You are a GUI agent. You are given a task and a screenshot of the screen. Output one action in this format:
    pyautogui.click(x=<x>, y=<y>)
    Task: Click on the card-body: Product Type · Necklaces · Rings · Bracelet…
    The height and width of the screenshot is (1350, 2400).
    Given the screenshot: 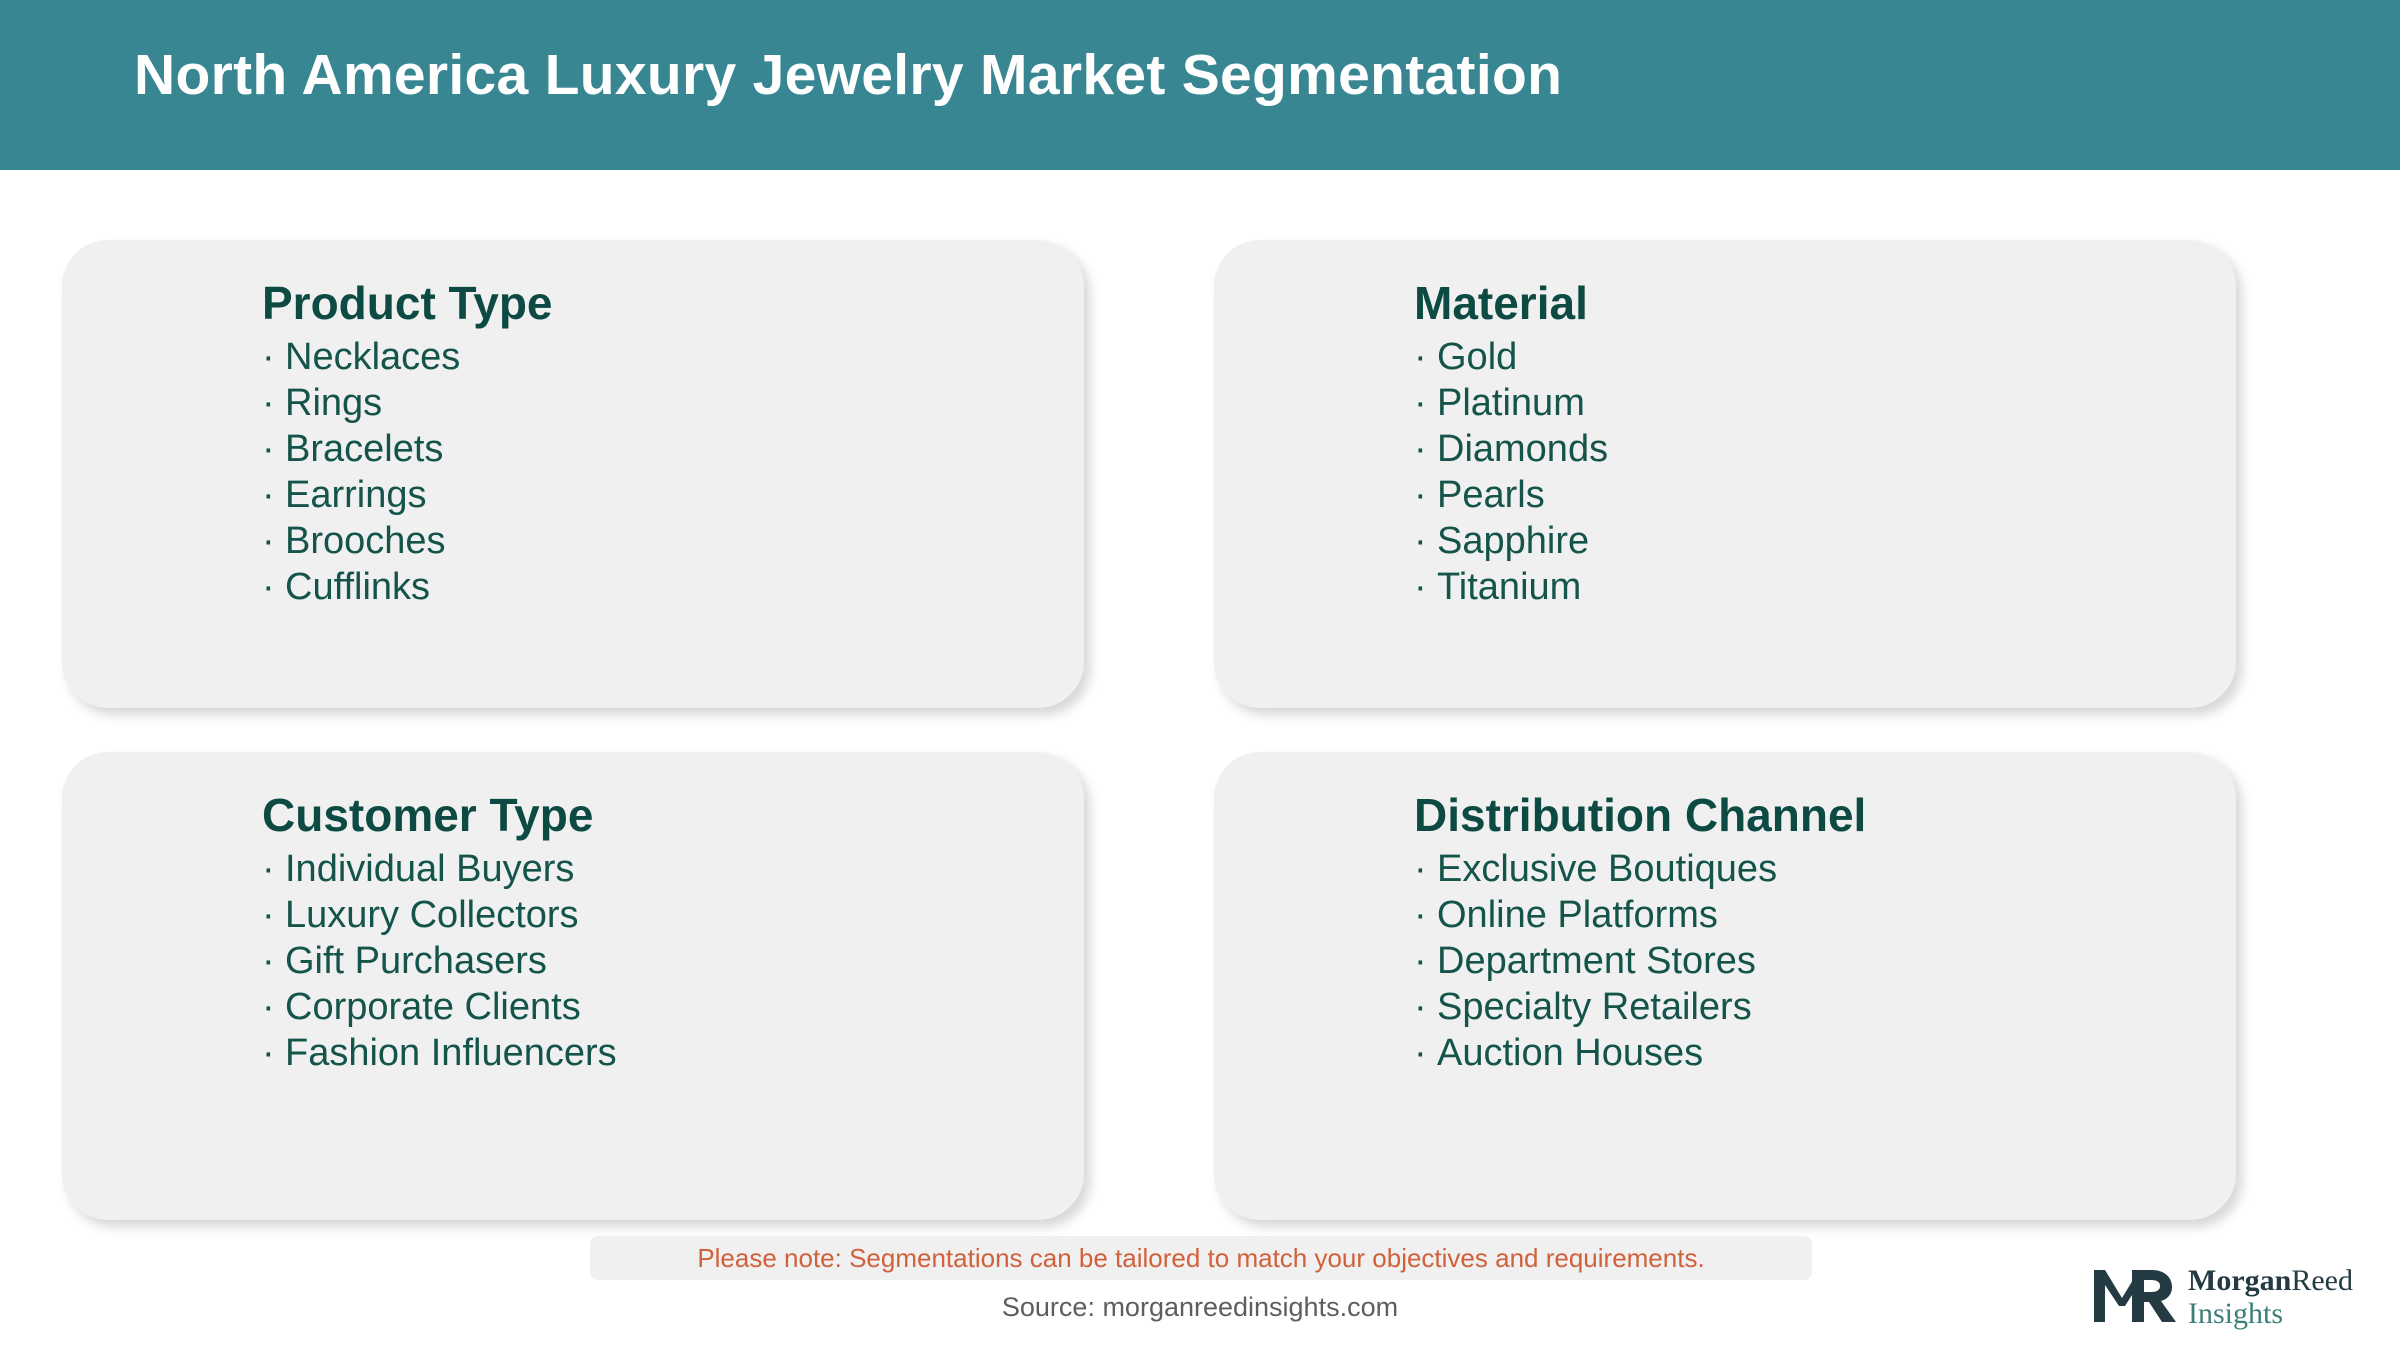 What is the action you would take?
    pyautogui.click(x=658, y=443)
    